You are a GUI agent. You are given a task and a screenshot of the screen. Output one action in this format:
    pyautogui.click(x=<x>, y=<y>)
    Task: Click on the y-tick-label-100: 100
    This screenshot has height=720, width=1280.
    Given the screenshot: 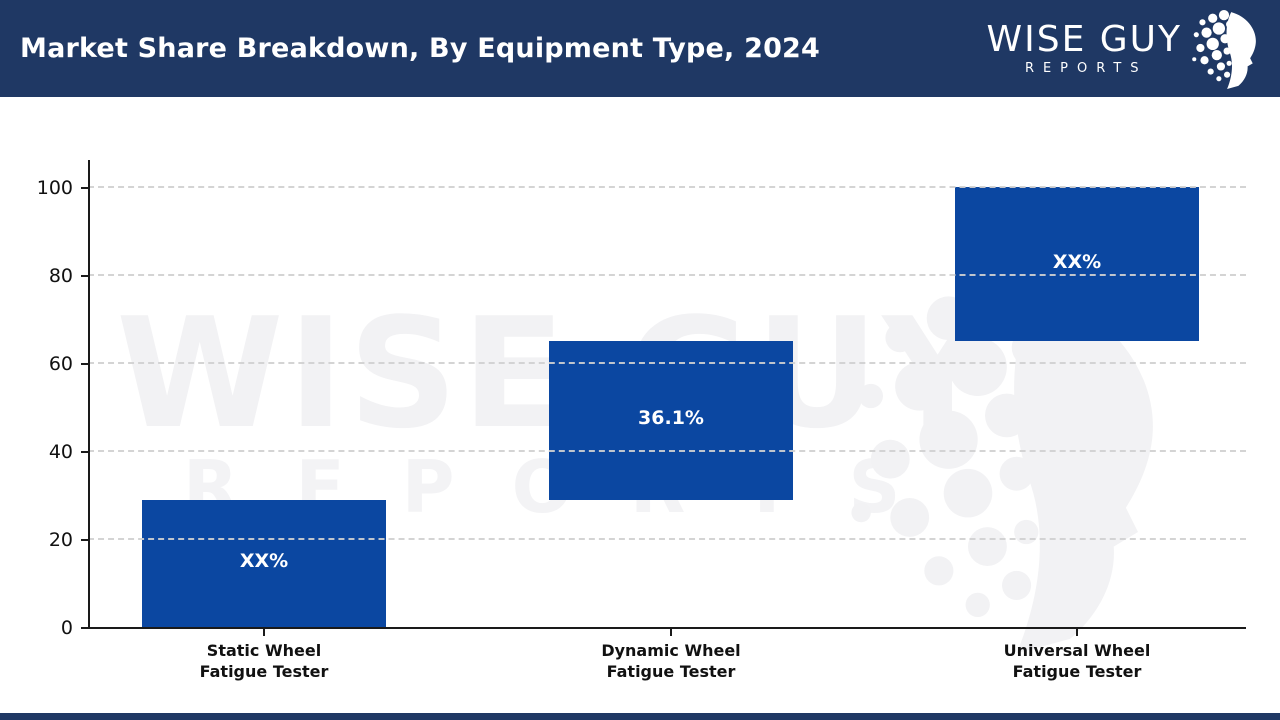 What is the action you would take?
    pyautogui.click(x=54, y=188)
    